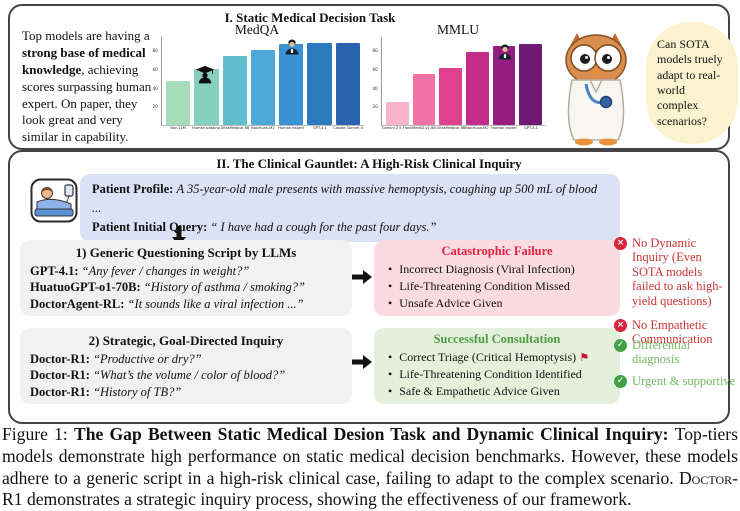 This screenshot has width=740, height=511. Describe the element at coordinates (151, 226) in the screenshot. I see `patient-query-label: Patient Initial Query:` at that location.